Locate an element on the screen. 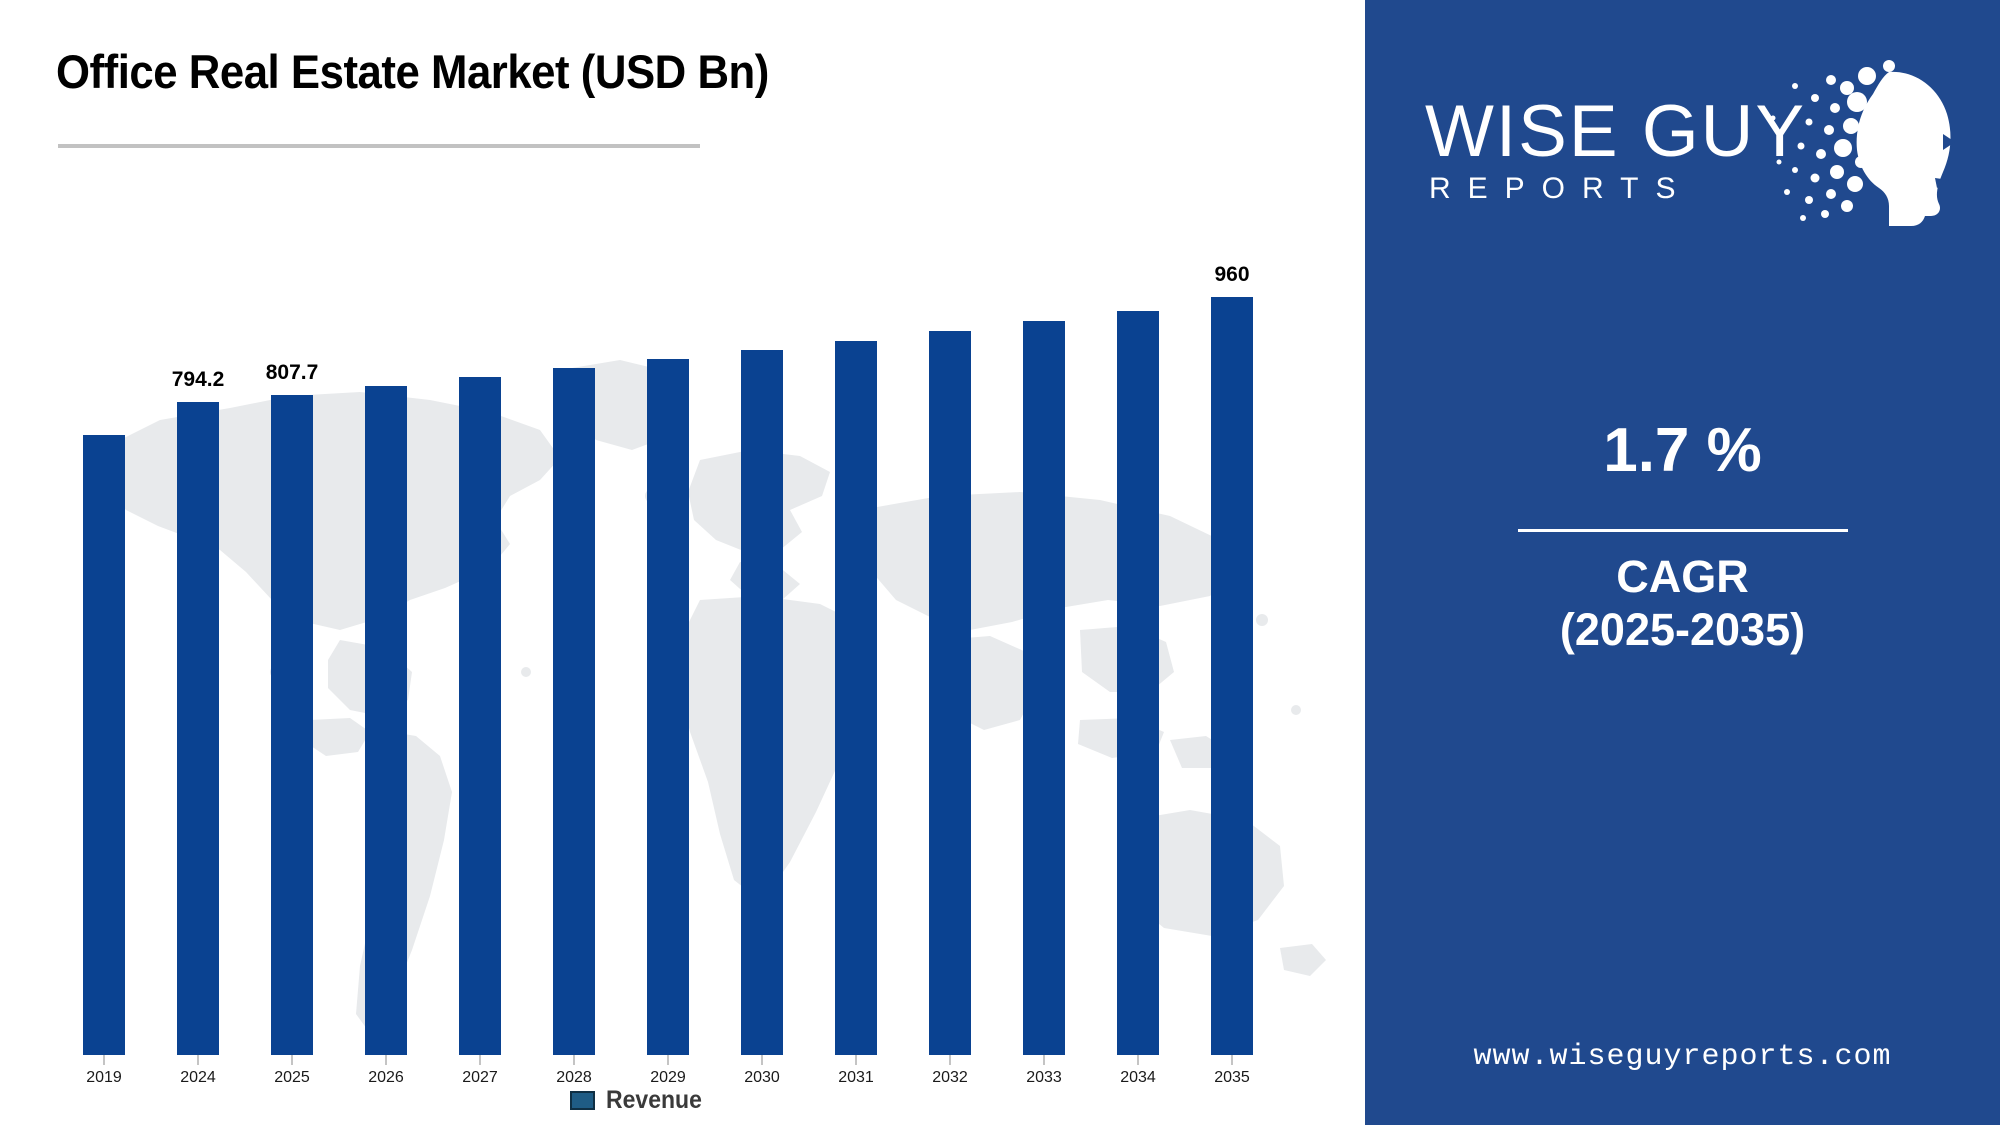 The image size is (2000, 1125). bar-group: 2033 is located at coordinates (1044, 703).